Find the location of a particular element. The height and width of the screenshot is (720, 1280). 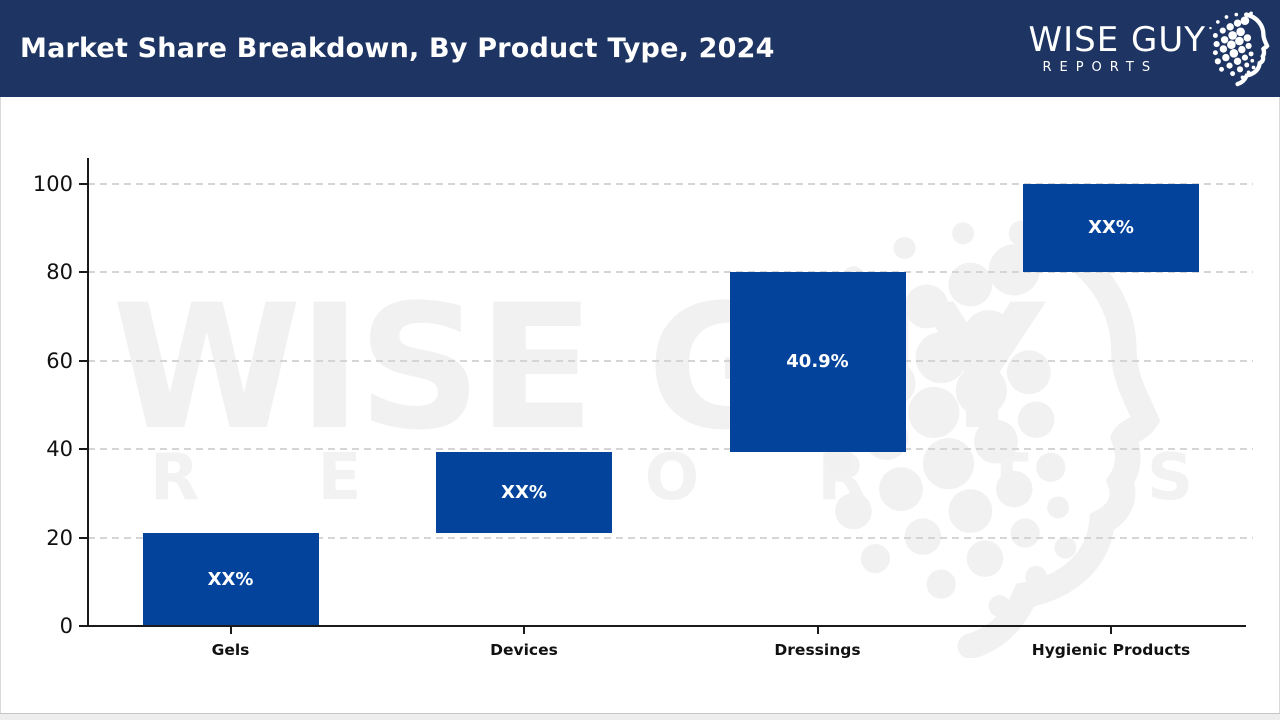

brand-logo: WISE GUY REPORTS is located at coordinates (1150, 48).